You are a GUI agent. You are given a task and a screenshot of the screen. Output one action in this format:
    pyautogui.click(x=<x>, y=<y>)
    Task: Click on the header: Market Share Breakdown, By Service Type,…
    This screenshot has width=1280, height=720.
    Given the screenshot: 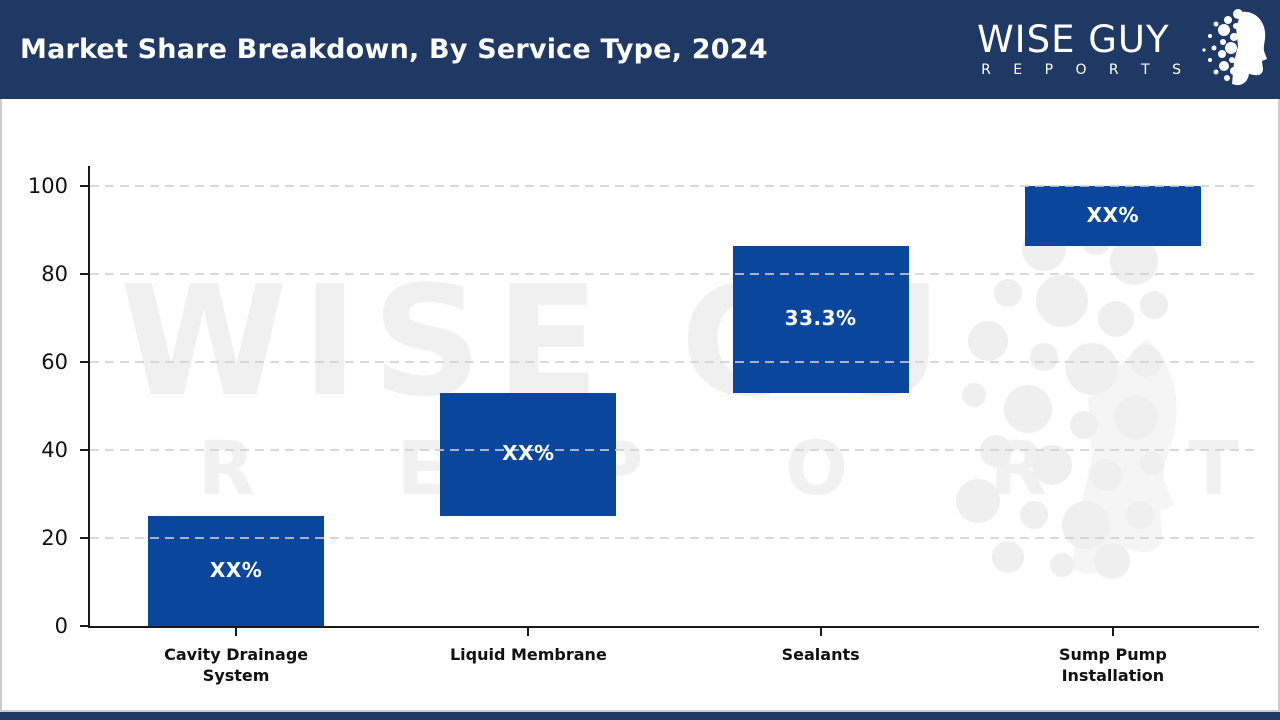 What is the action you would take?
    pyautogui.click(x=640, y=49)
    